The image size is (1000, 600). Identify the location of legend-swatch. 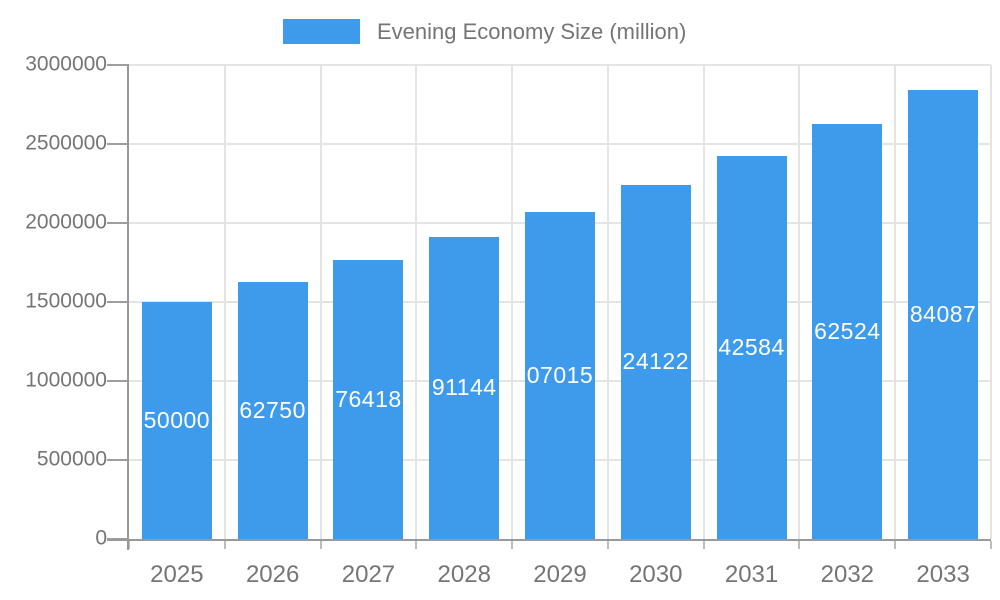
(321, 31).